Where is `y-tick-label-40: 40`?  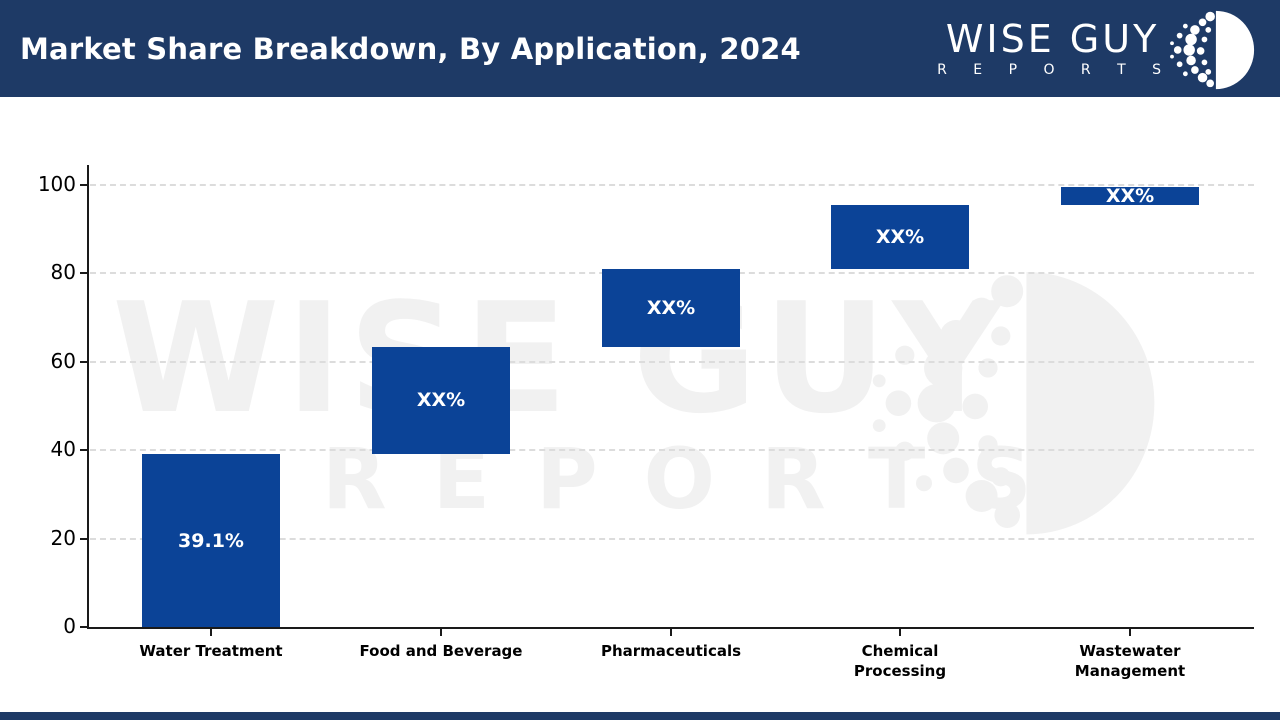
y-tick-label-40: 40 is located at coordinates (63, 449).